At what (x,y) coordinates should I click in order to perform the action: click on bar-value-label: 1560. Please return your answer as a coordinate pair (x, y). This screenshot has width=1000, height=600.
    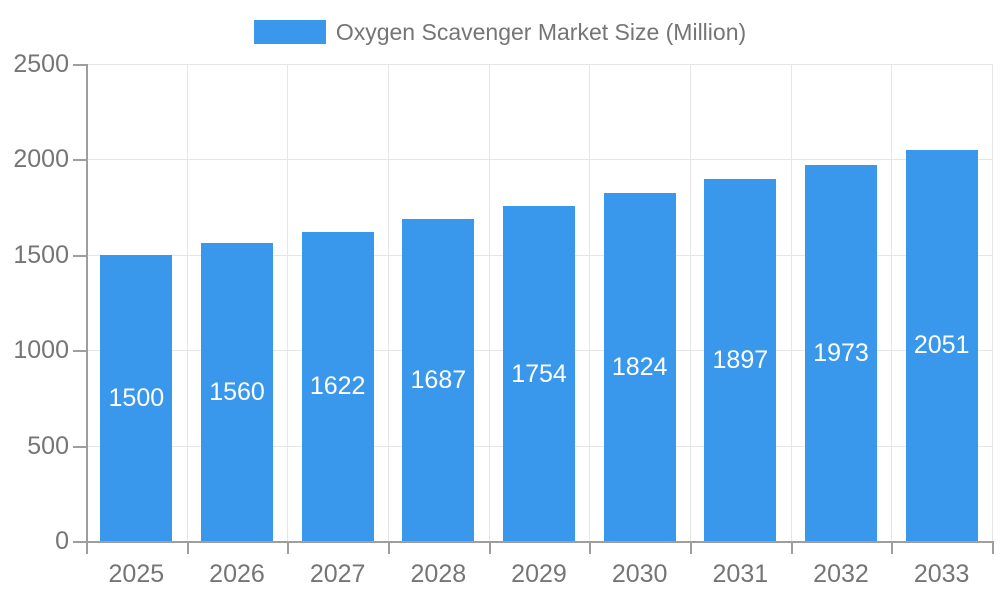
    Looking at the image, I should click on (237, 392).